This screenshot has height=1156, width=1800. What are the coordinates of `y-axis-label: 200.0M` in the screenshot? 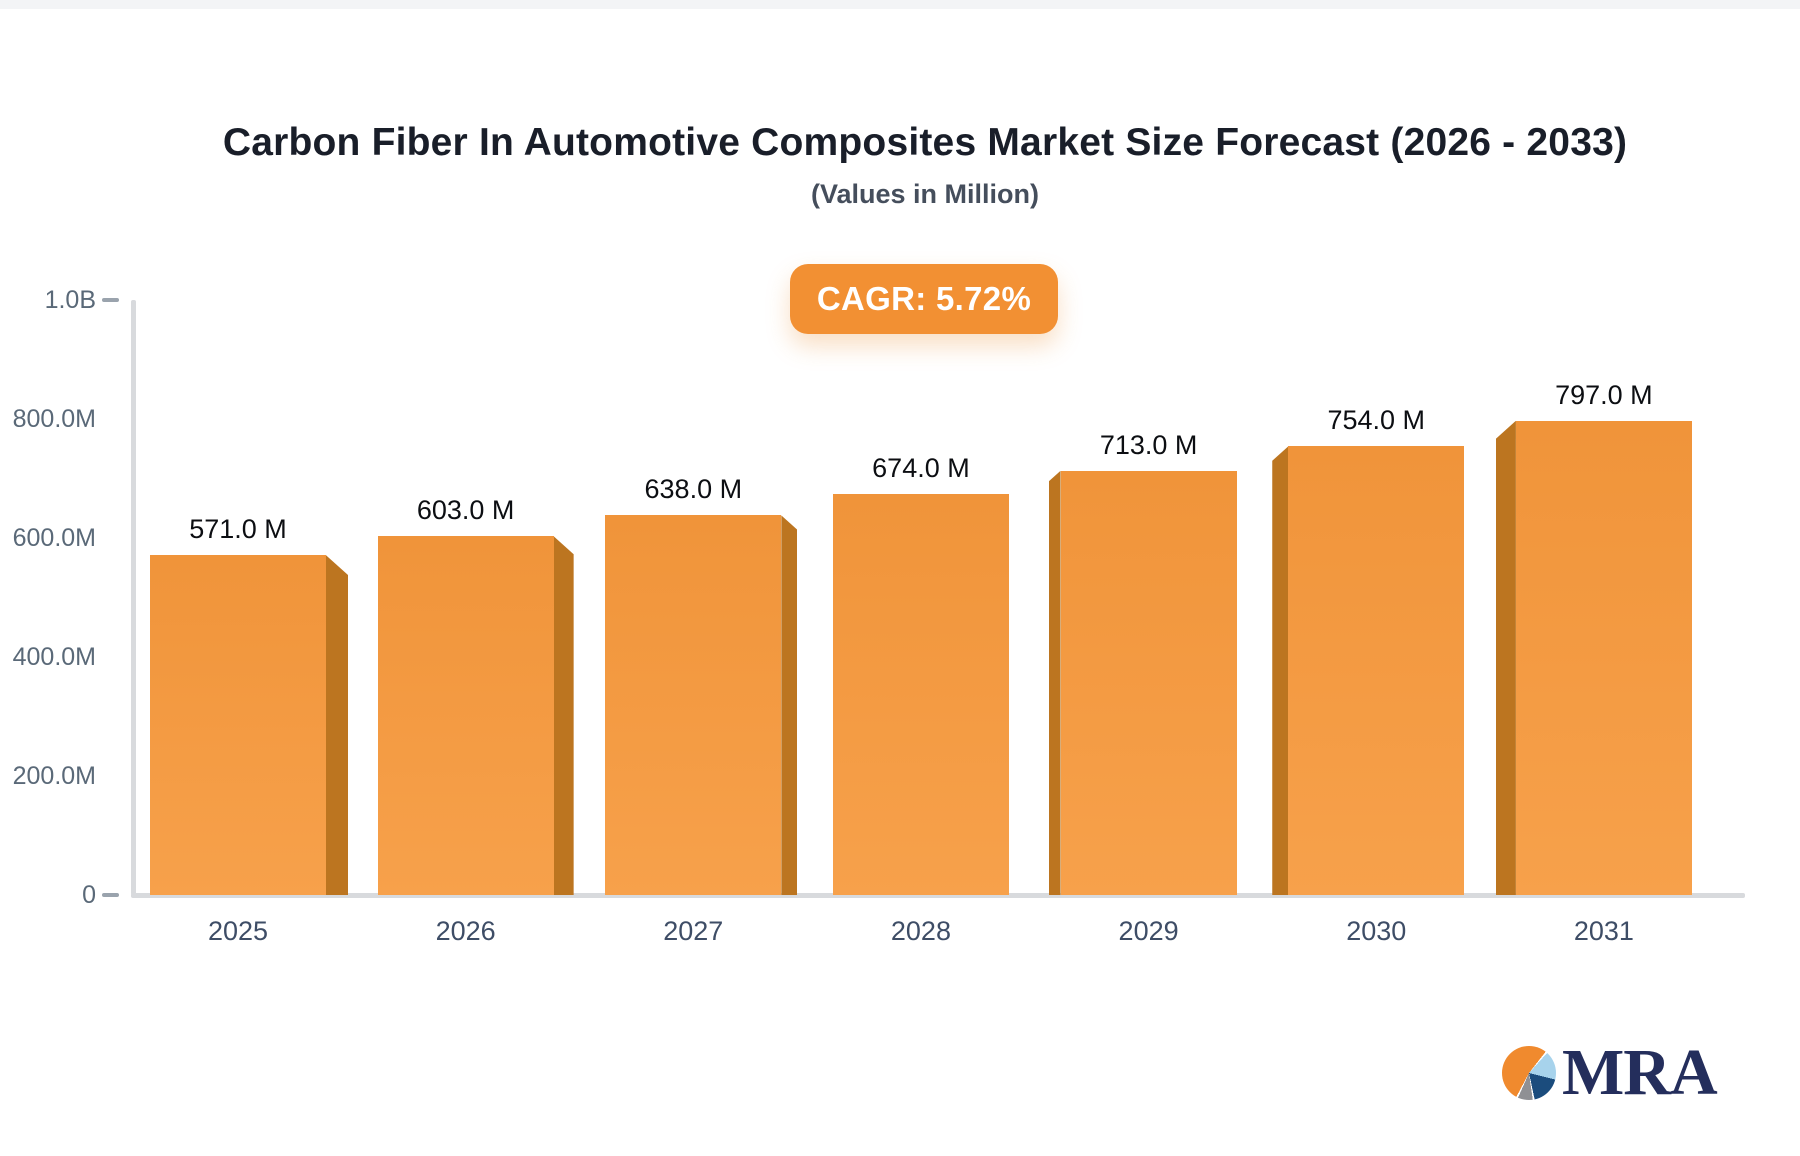 It's located at (54, 776).